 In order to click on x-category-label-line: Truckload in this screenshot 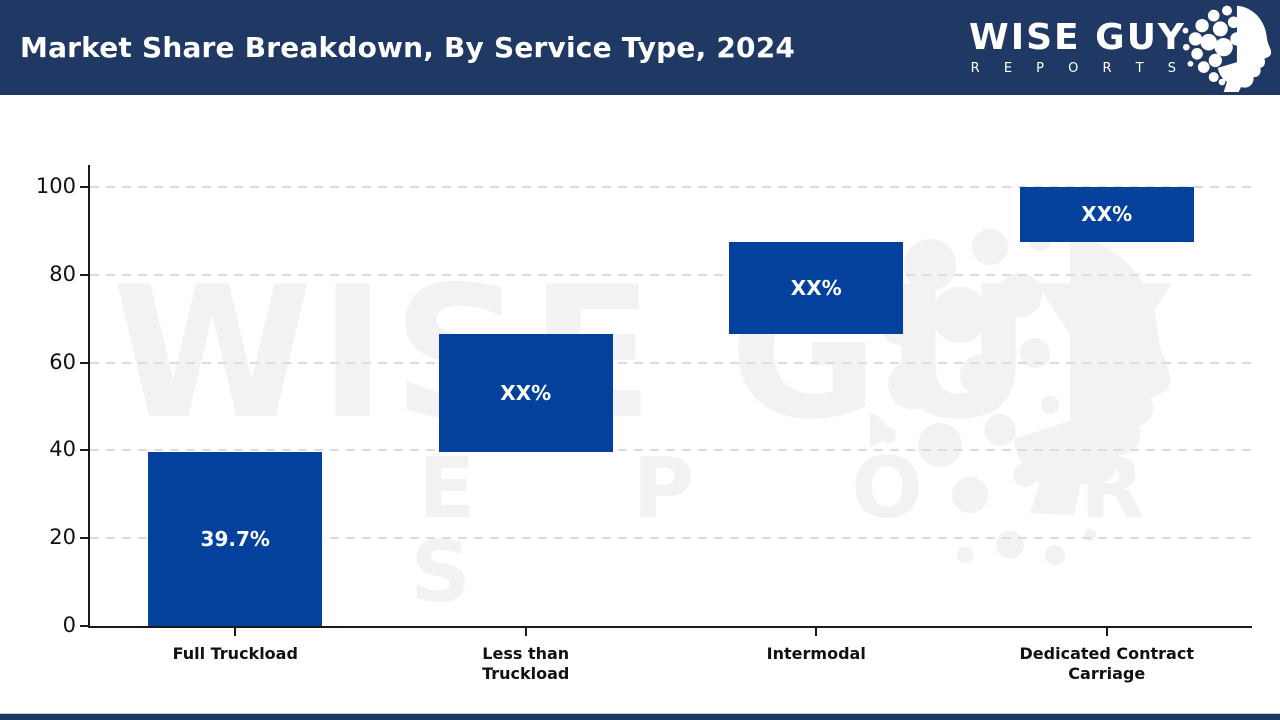, I will do `click(526, 673)`.